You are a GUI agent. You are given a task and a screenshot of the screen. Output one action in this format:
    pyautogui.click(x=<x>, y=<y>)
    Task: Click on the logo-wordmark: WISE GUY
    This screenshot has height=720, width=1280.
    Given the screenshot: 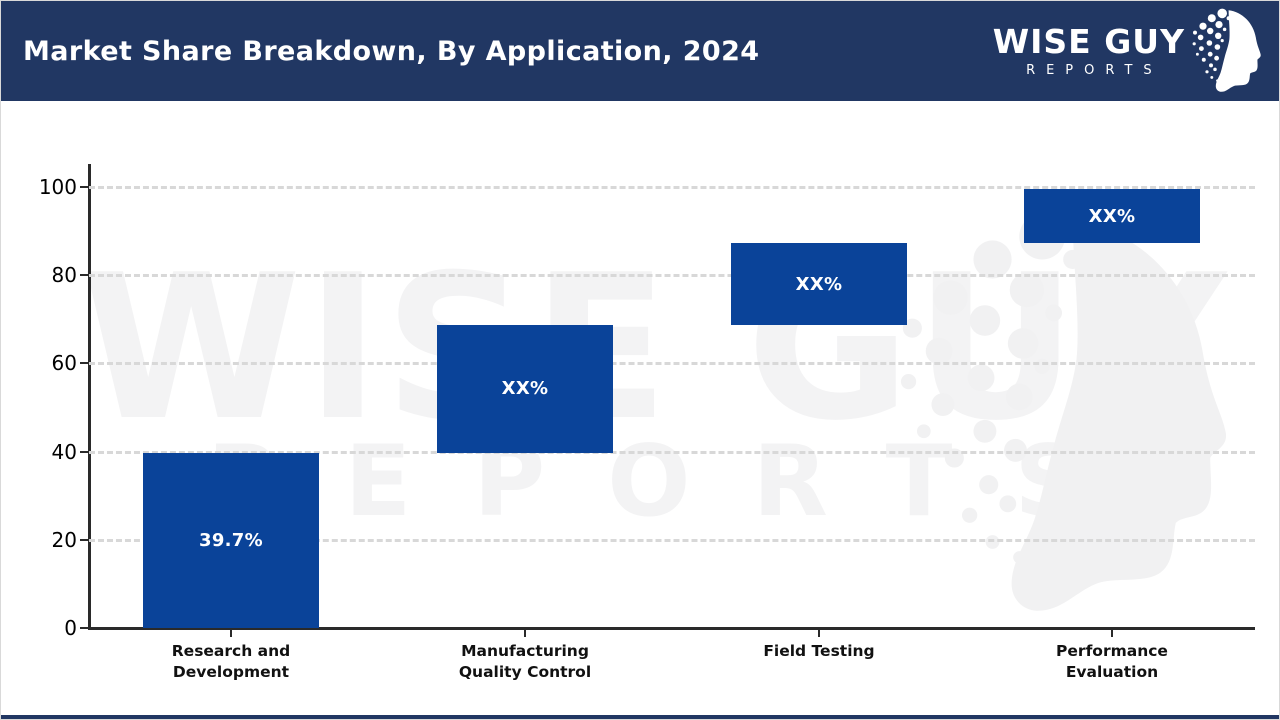 What is the action you would take?
    pyautogui.click(x=1088, y=41)
    